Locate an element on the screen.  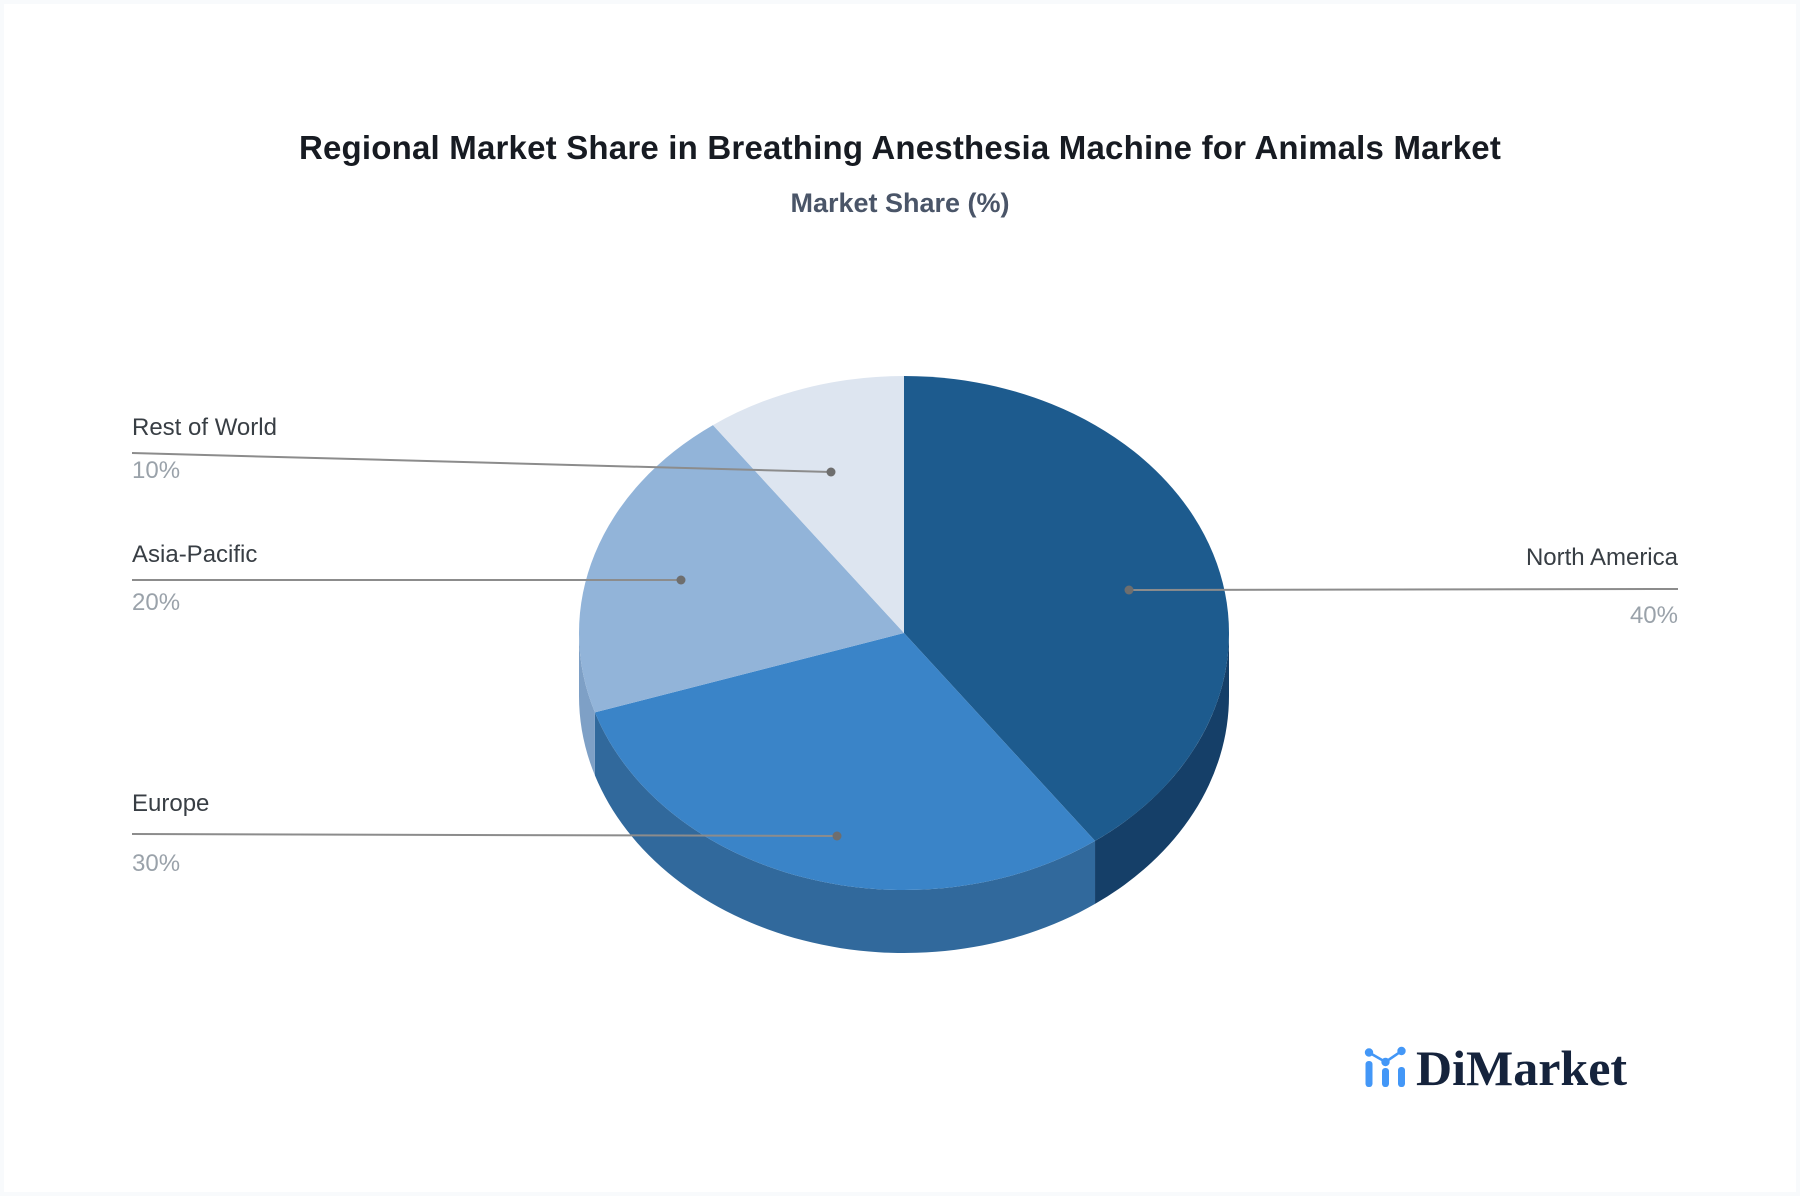
slice-value-rest-of-world: 10% is located at coordinates (156, 470).